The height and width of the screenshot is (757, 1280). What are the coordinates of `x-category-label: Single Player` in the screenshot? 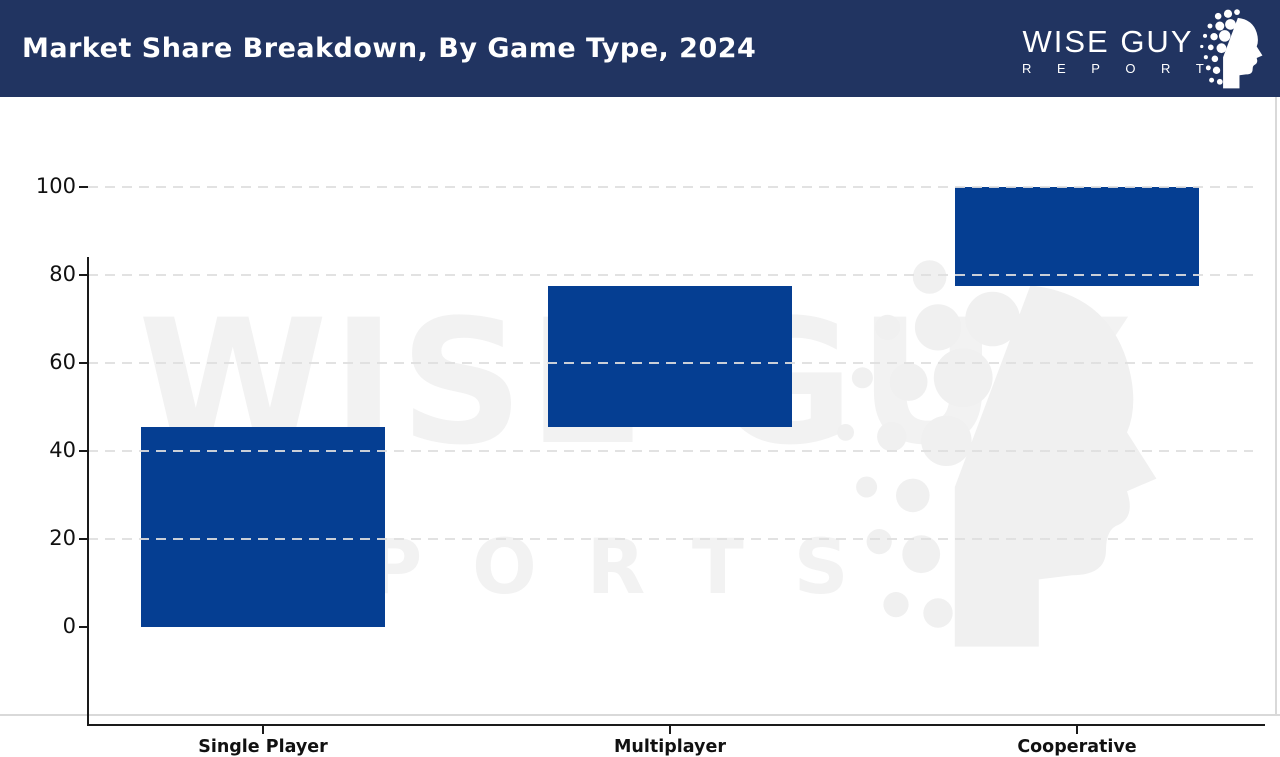 It's located at (263, 747).